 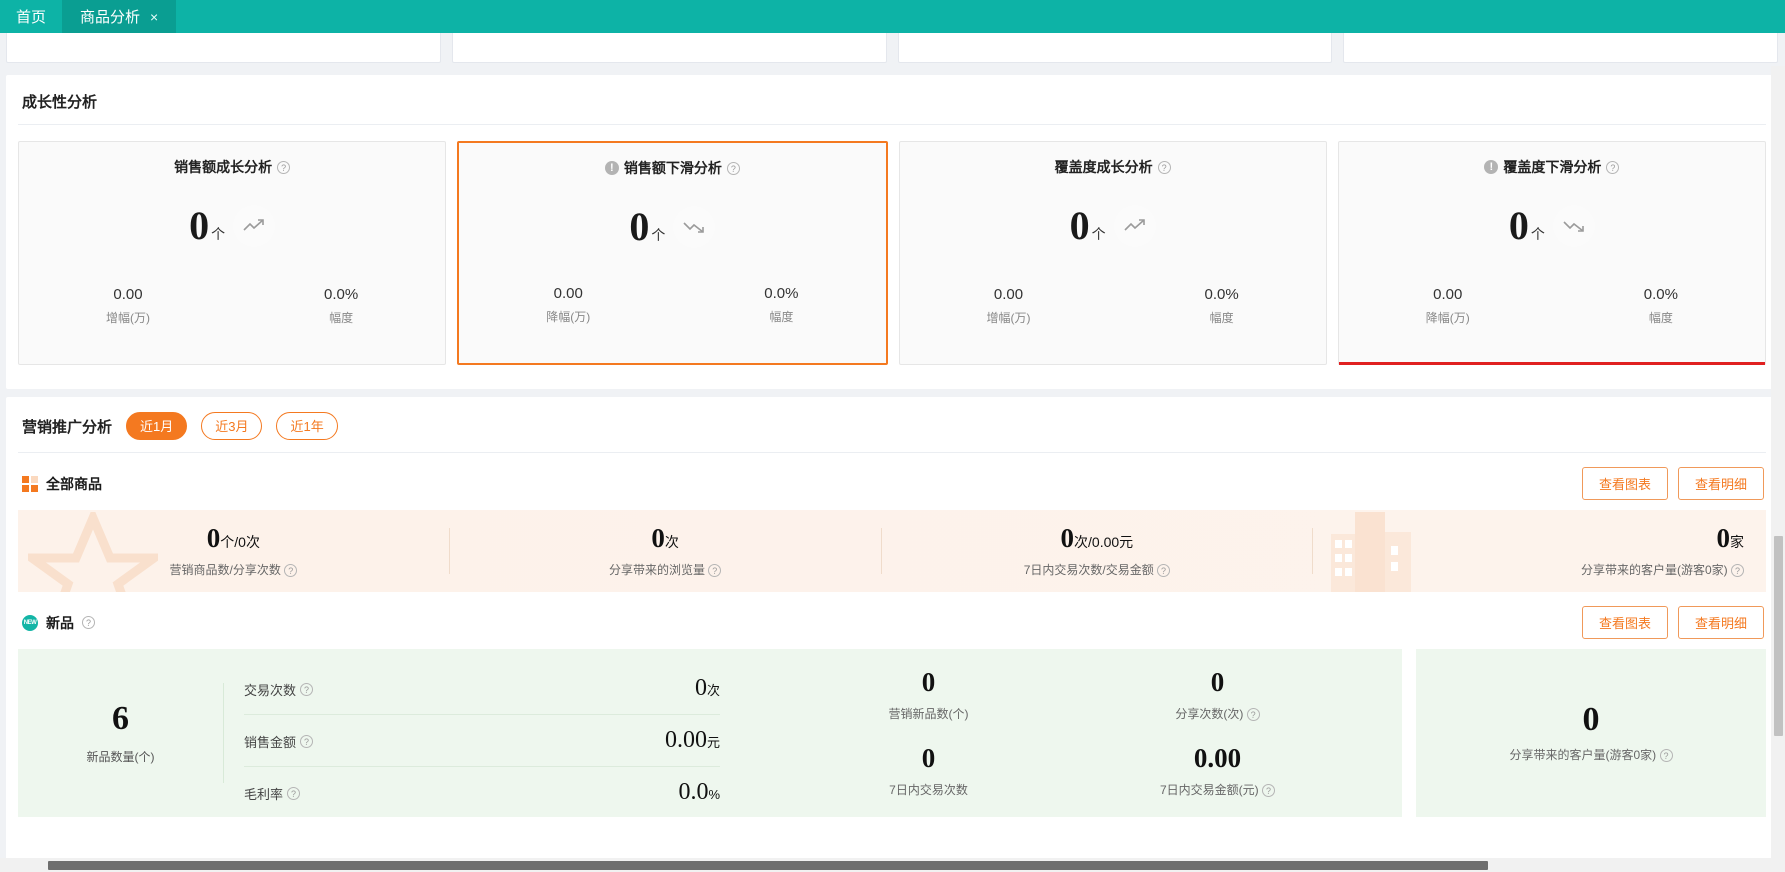 What do you see at coordinates (1115, 48) in the screenshot?
I see `summary-card: 库存资金占用: 0.00万` at bounding box center [1115, 48].